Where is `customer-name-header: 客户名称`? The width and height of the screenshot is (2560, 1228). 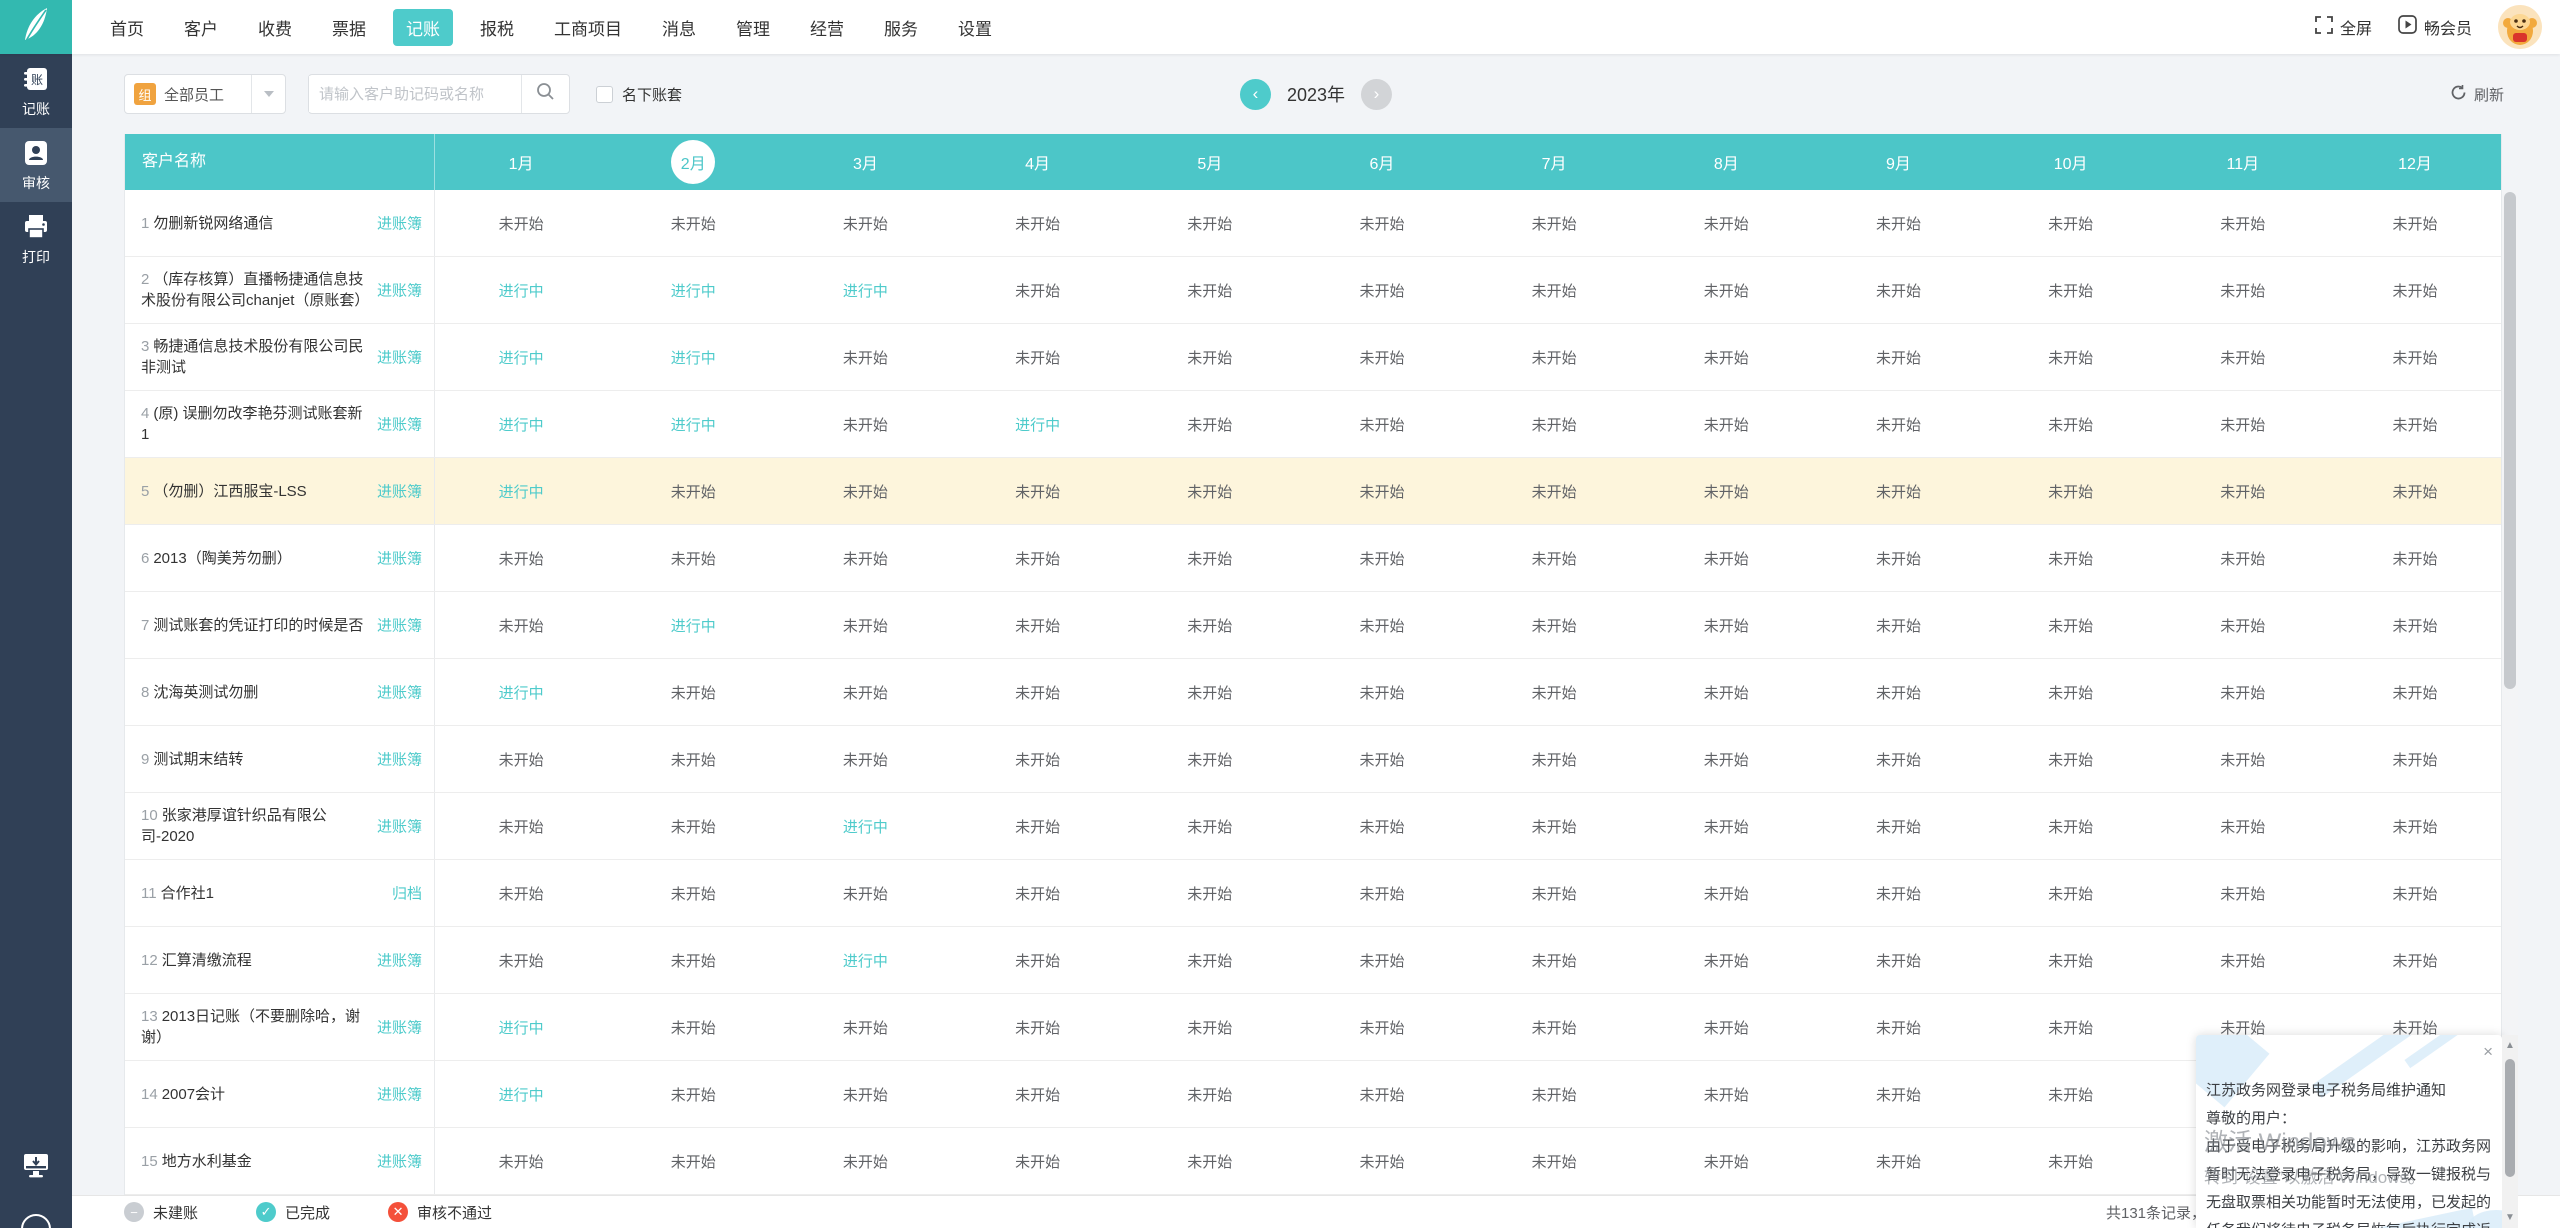
customer-name-header: 客户名称 is located at coordinates (280, 162).